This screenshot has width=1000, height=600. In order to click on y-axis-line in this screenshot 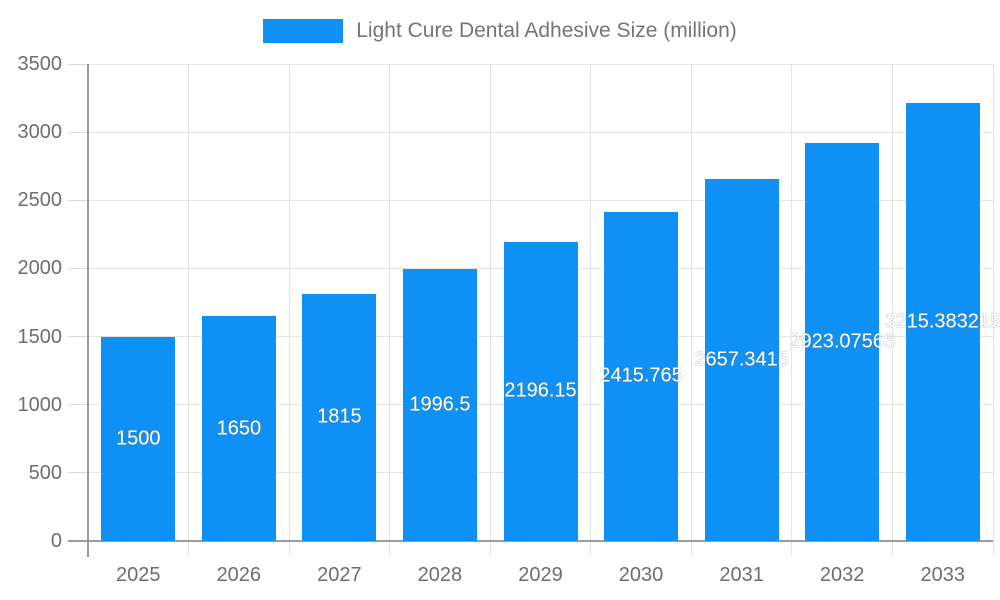, I will do `click(88, 310)`.